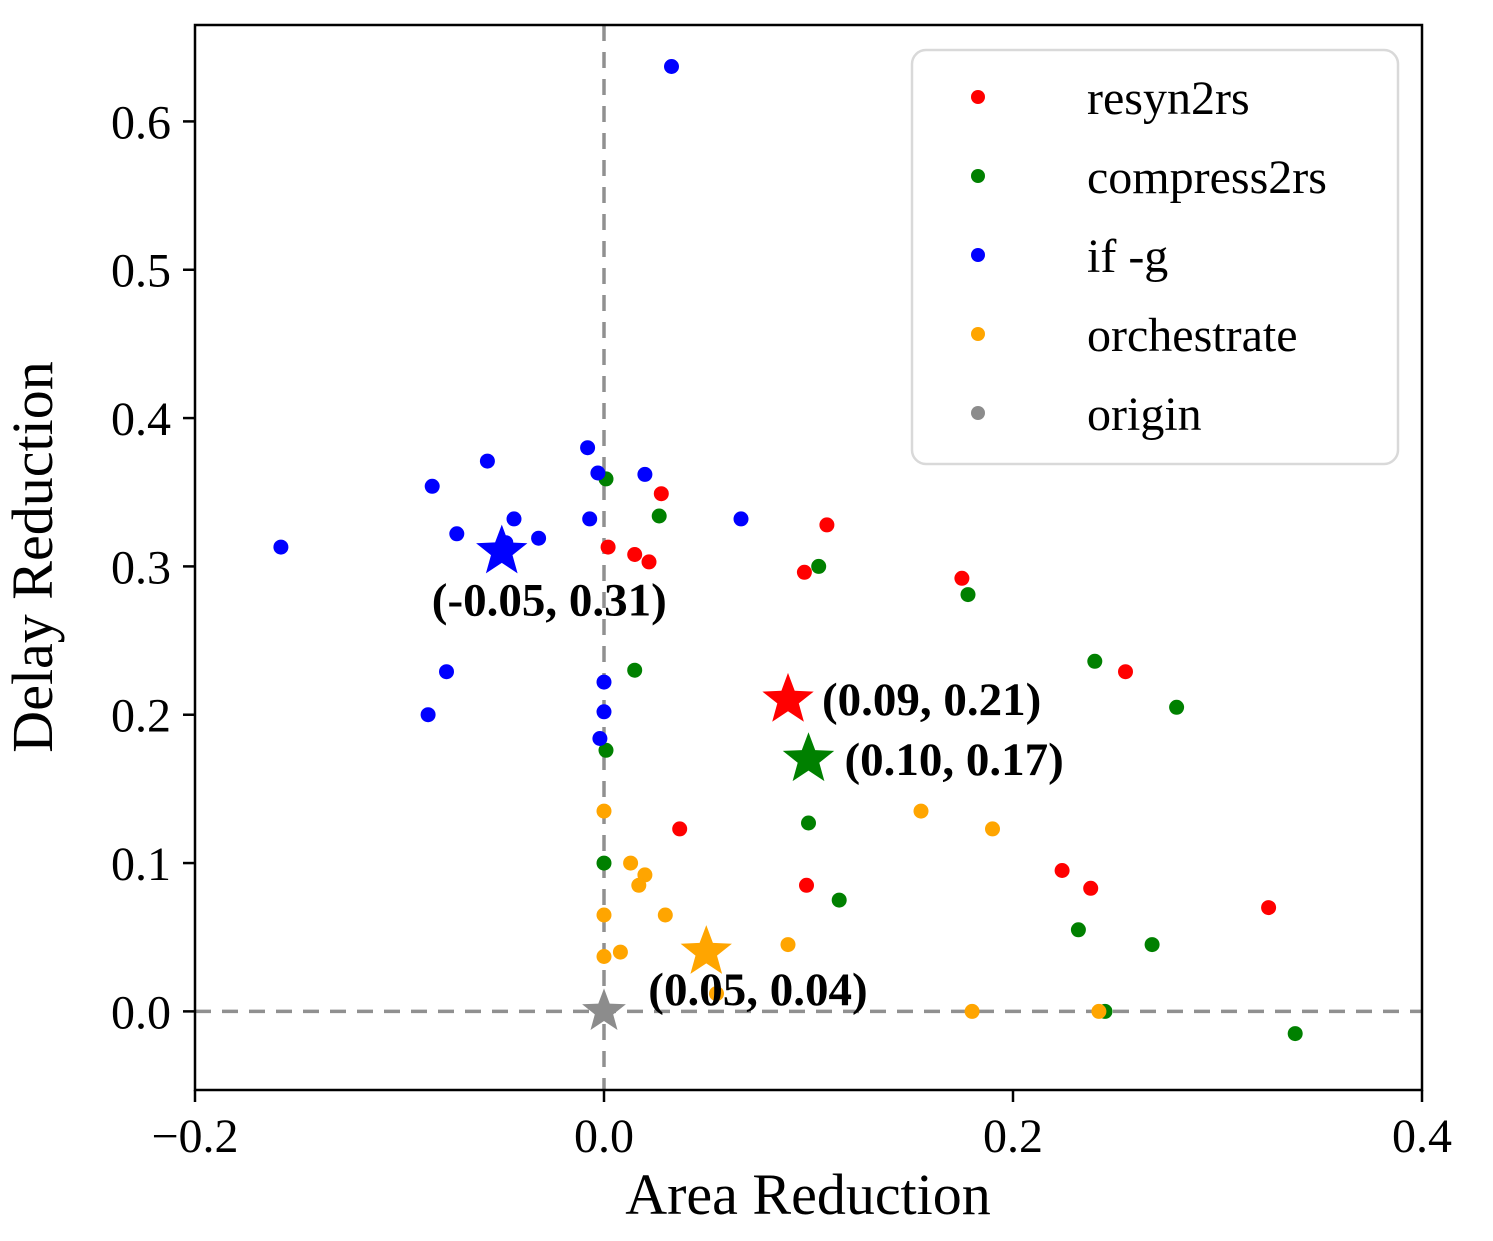 This screenshot has height=1241, width=1493. I want to click on y-tick-label: 0.1, so click(141, 864).